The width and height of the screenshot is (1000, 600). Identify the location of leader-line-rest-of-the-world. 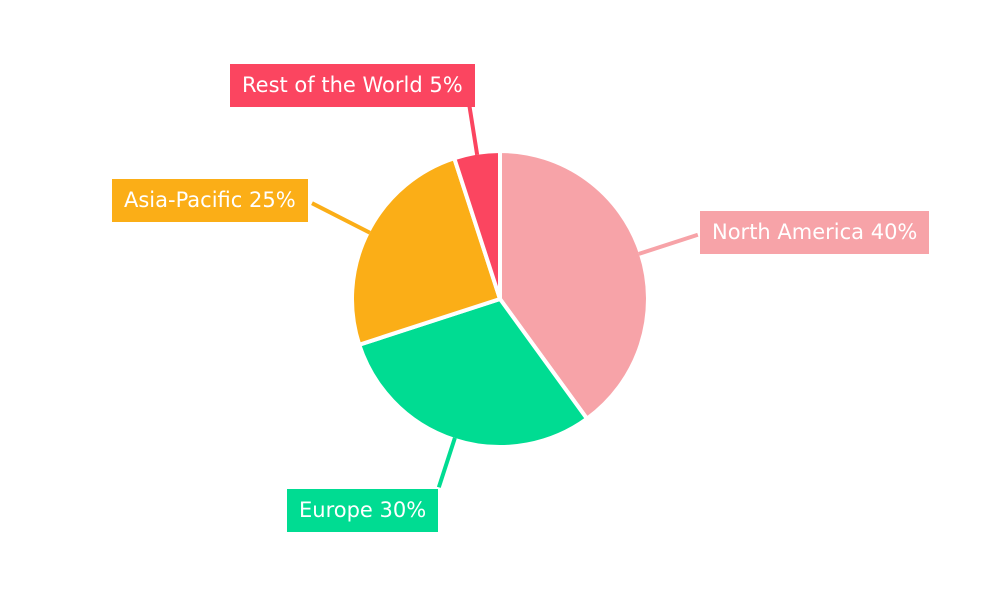
(473, 131).